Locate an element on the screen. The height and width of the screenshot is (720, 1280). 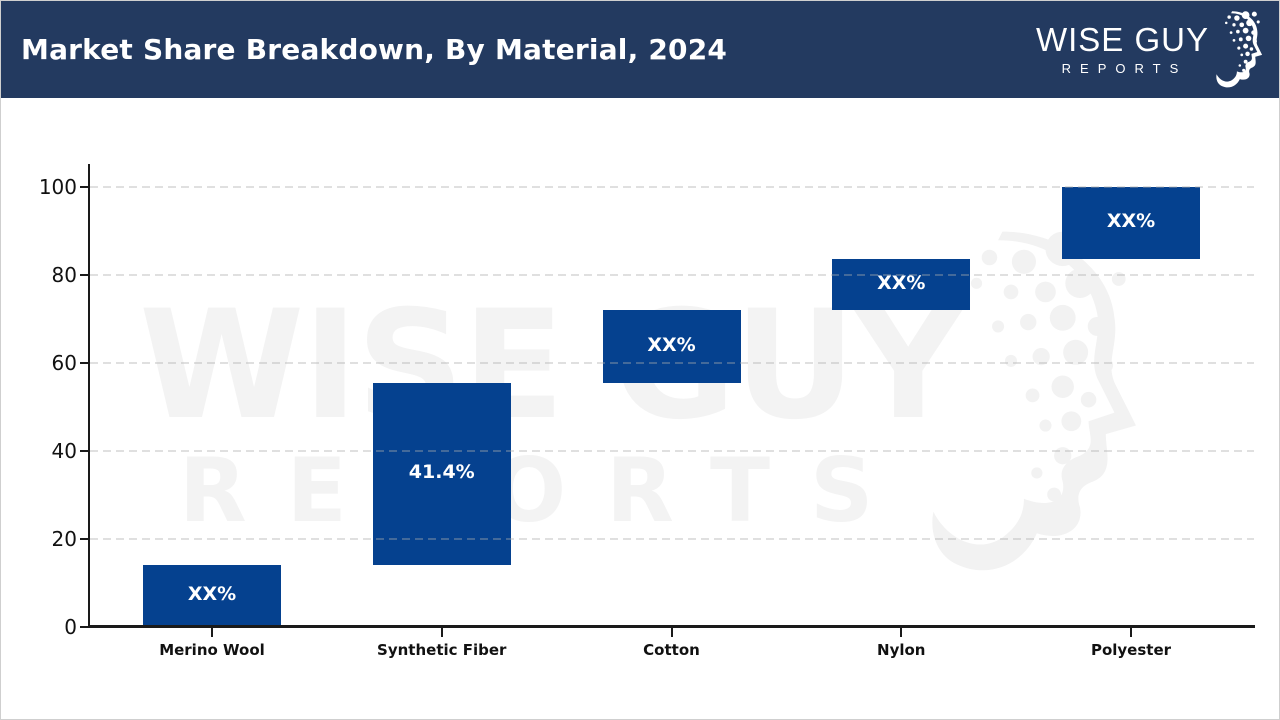
x-category-label: Polyester is located at coordinates (1131, 650).